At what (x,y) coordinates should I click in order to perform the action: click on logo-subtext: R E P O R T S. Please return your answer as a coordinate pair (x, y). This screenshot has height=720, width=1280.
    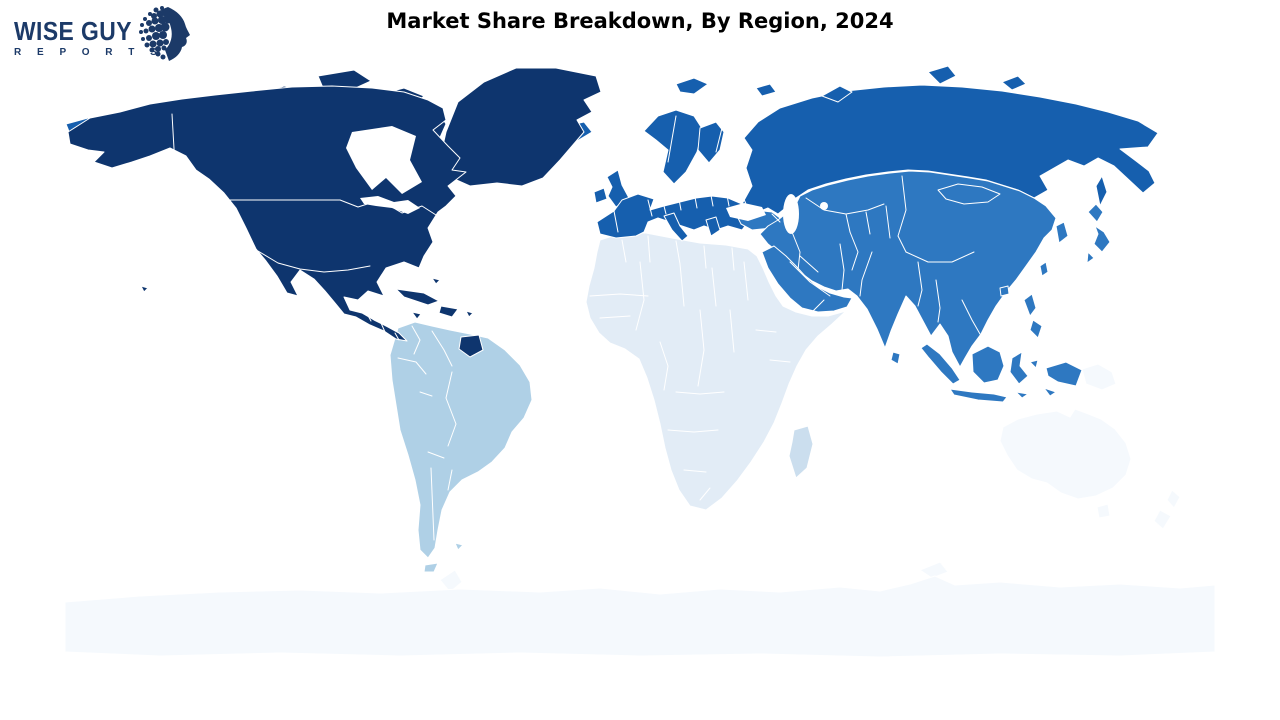
    Looking at the image, I should click on (89, 52).